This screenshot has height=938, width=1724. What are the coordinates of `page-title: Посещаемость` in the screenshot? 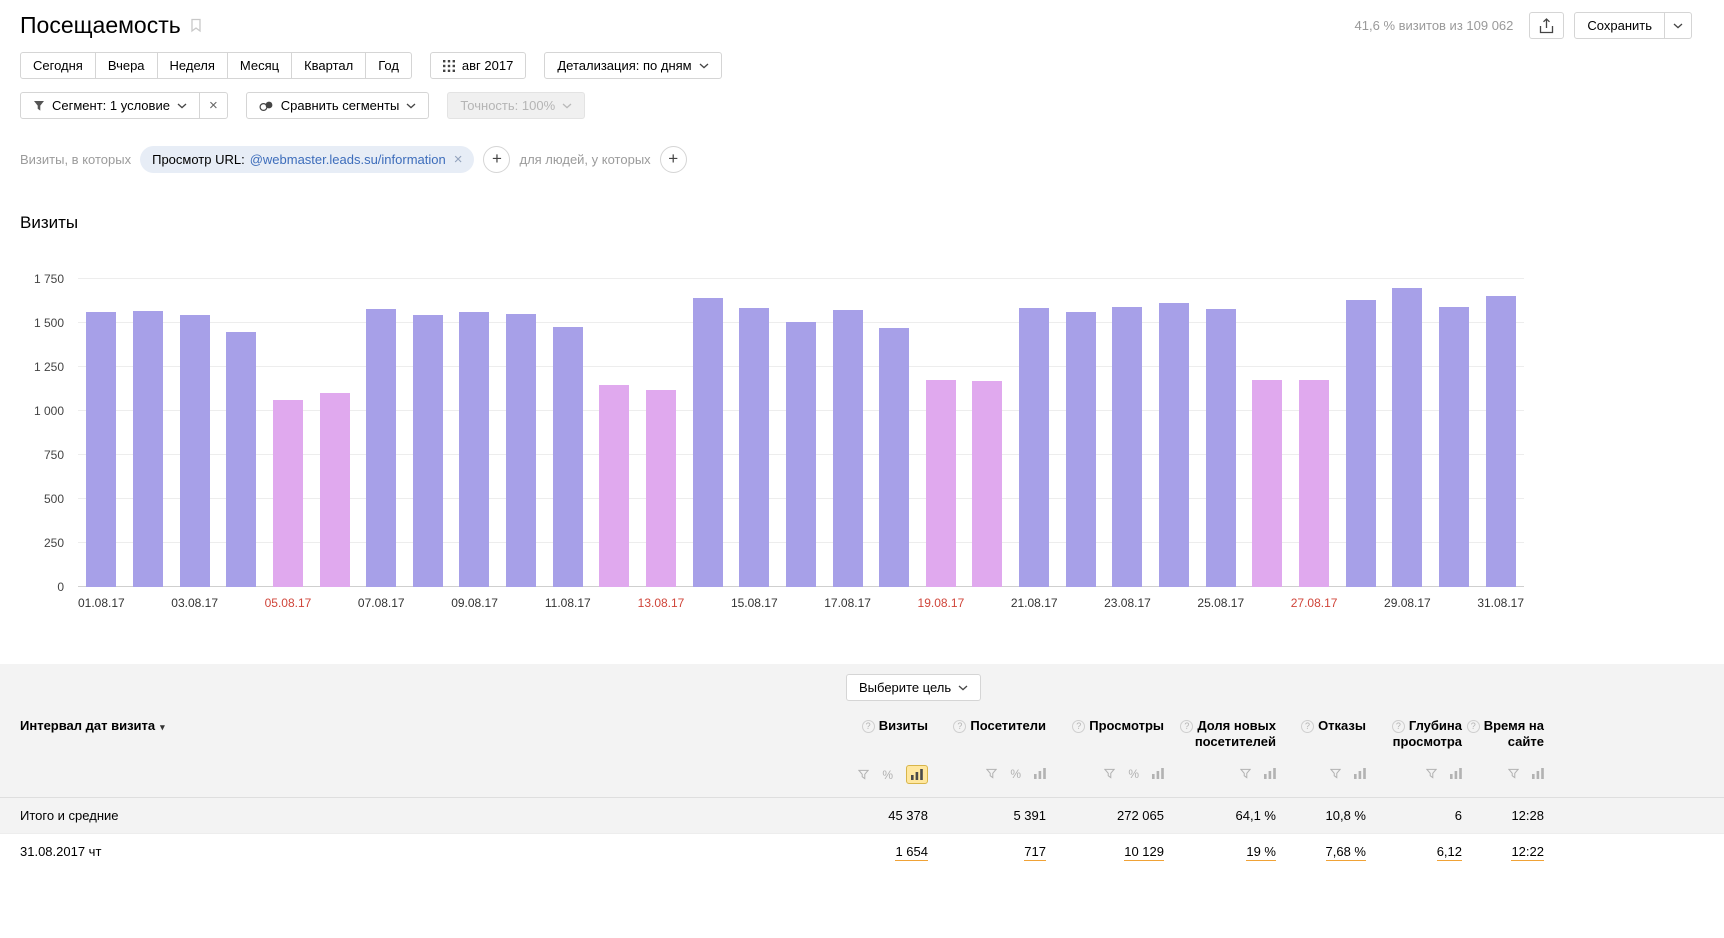 It's located at (100, 25).